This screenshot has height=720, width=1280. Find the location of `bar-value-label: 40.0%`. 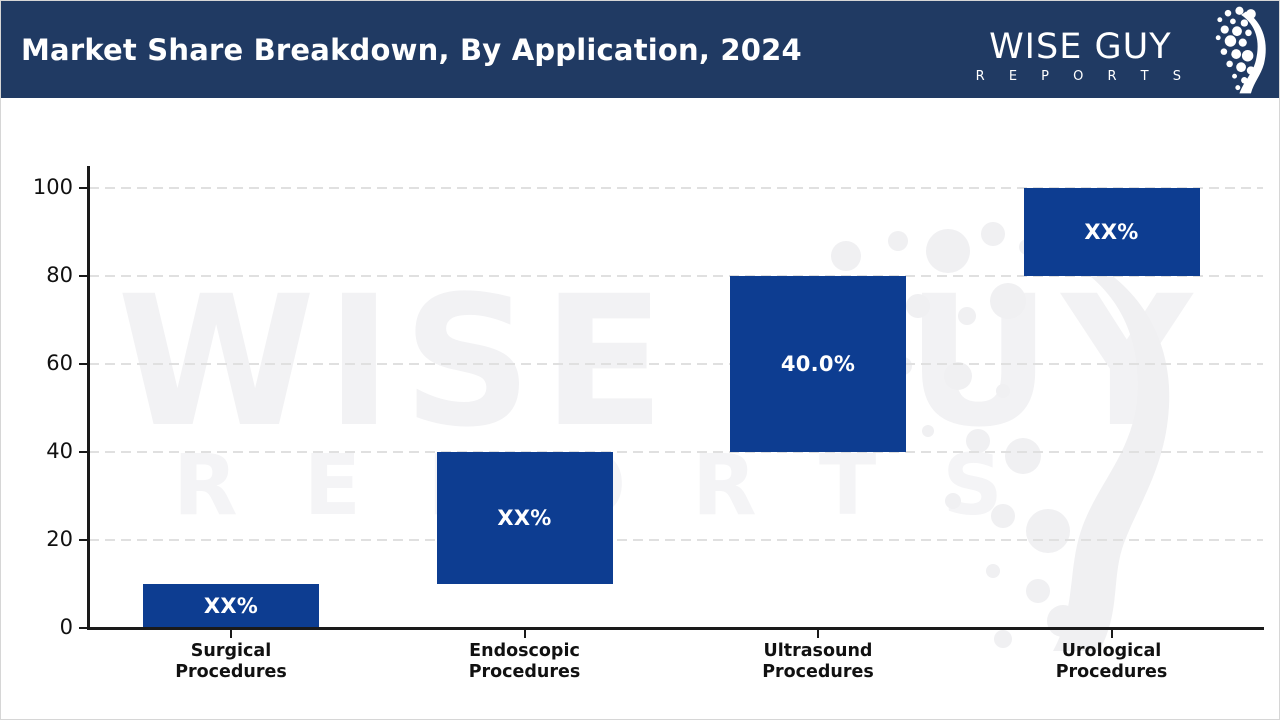

bar-value-label: 40.0% is located at coordinates (818, 364).